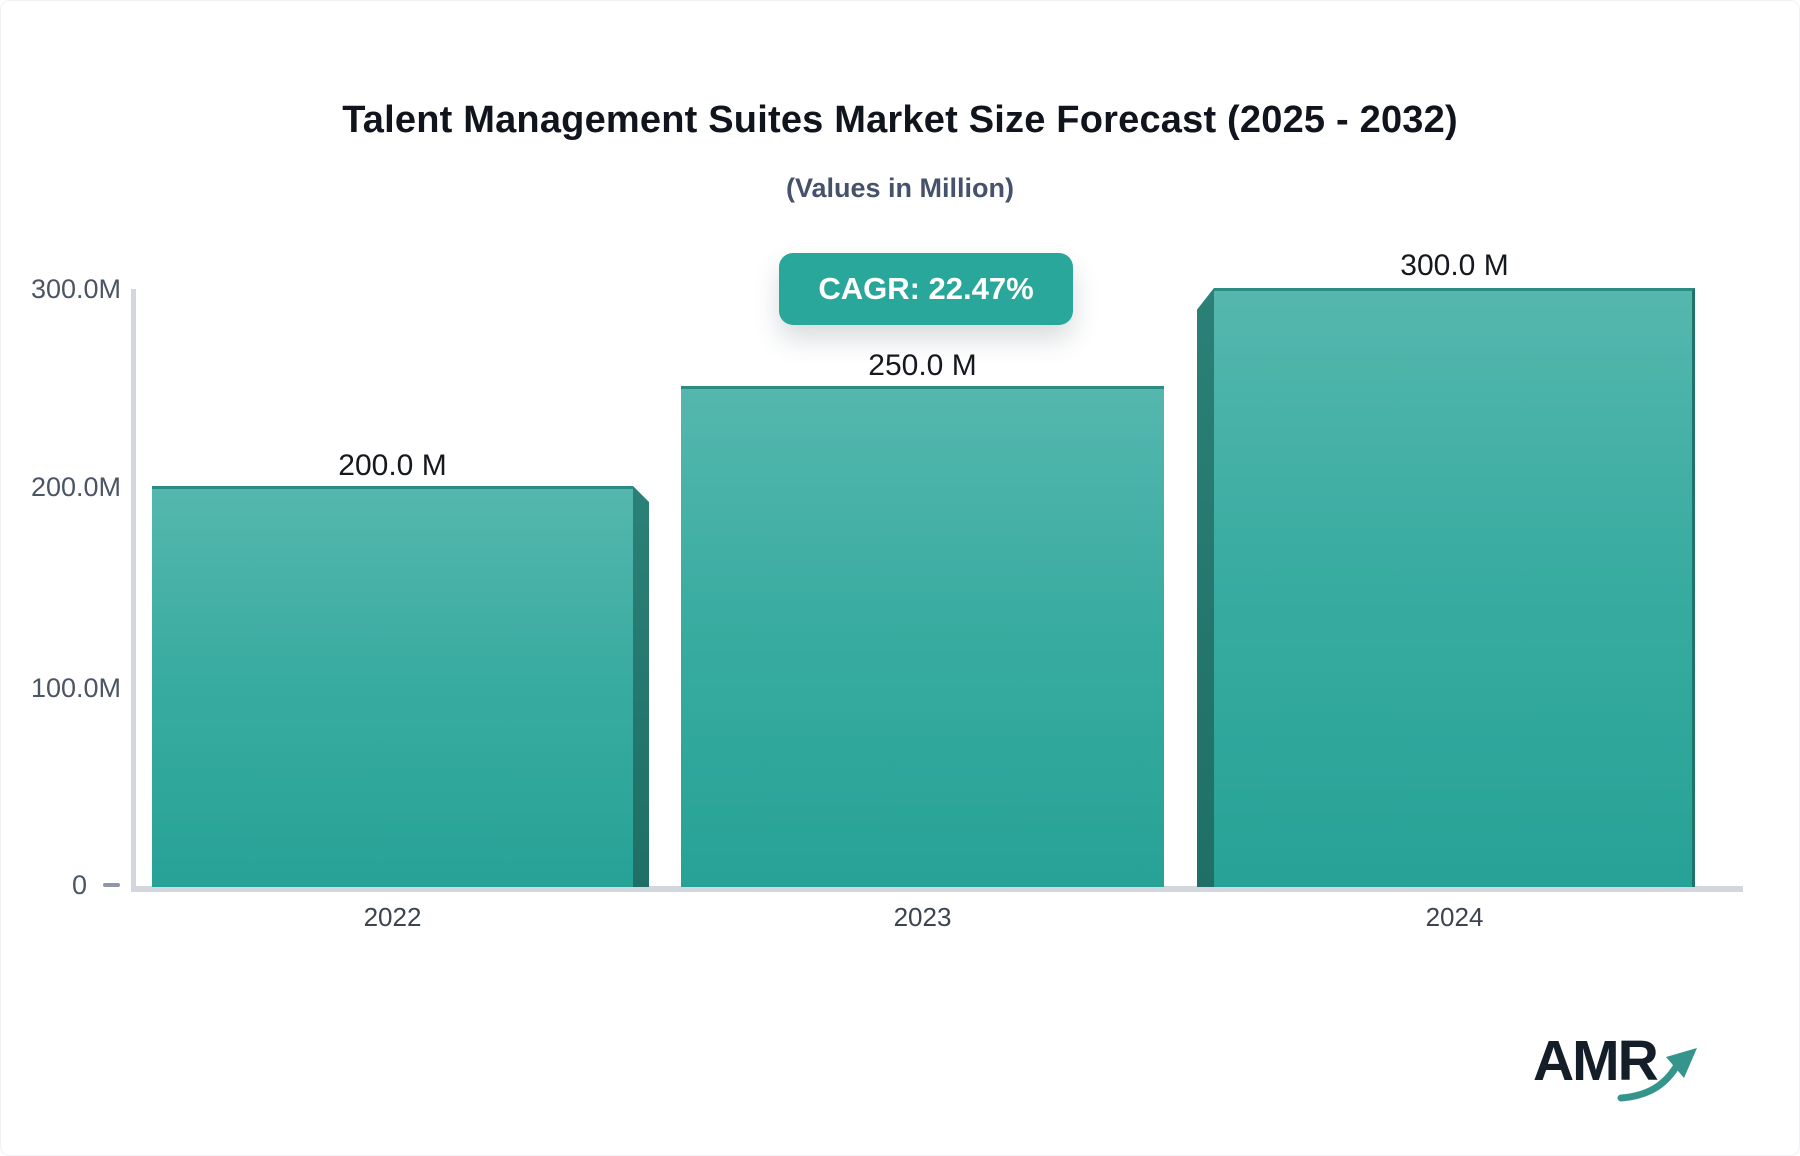 The image size is (1800, 1156). What do you see at coordinates (641, 686) in the screenshot?
I see `bar-2022-side-face` at bounding box center [641, 686].